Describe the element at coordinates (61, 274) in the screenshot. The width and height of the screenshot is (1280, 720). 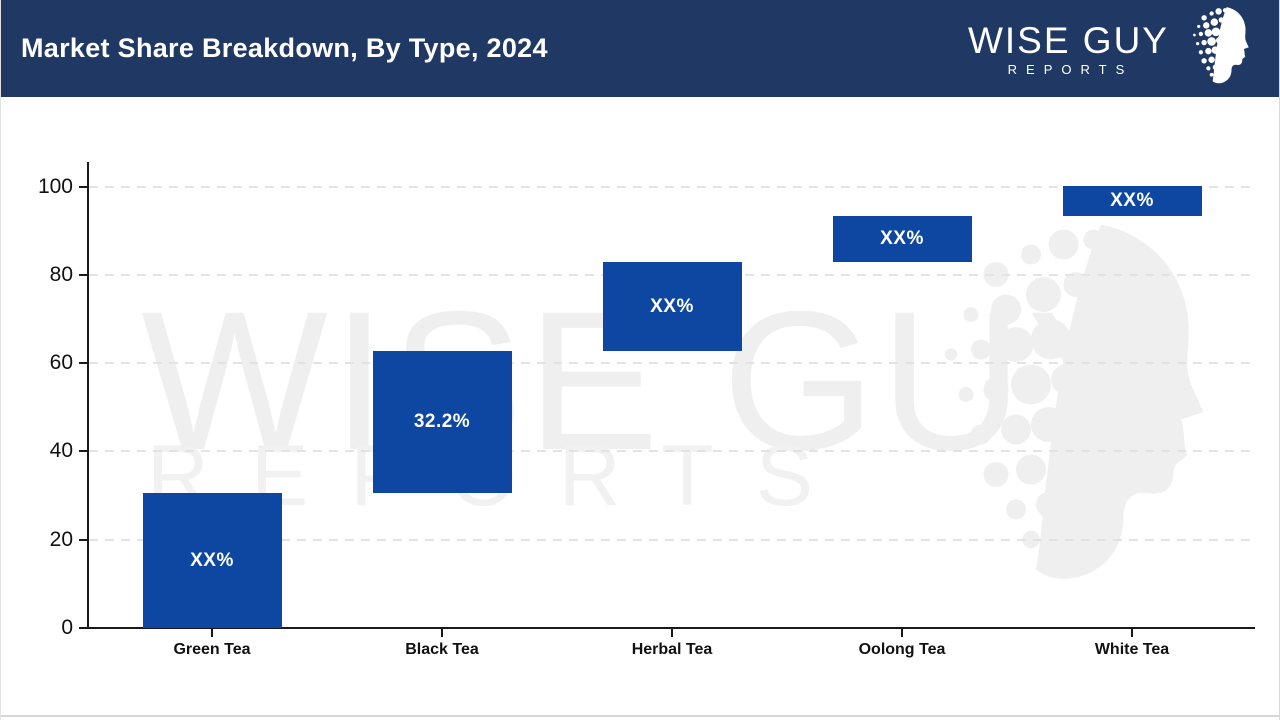
I see `y-tick-label: 80` at that location.